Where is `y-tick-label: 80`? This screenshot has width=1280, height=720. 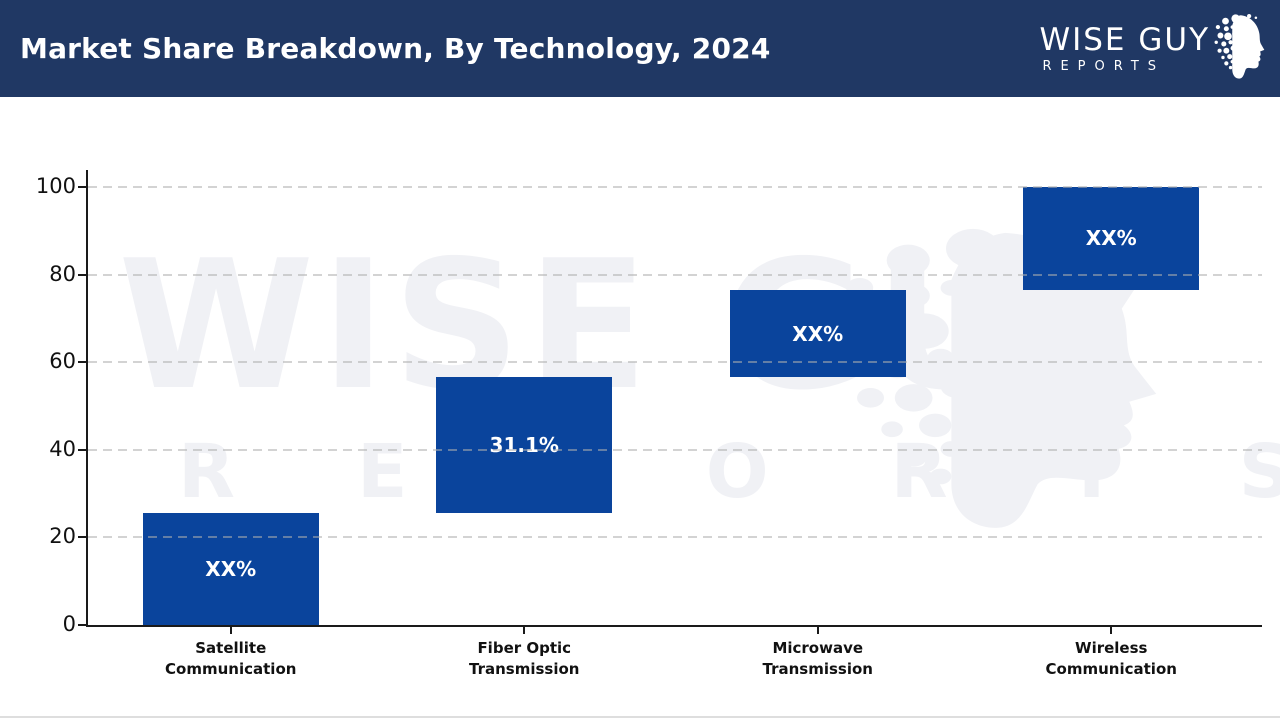
y-tick-label: 80 is located at coordinates (62, 273).